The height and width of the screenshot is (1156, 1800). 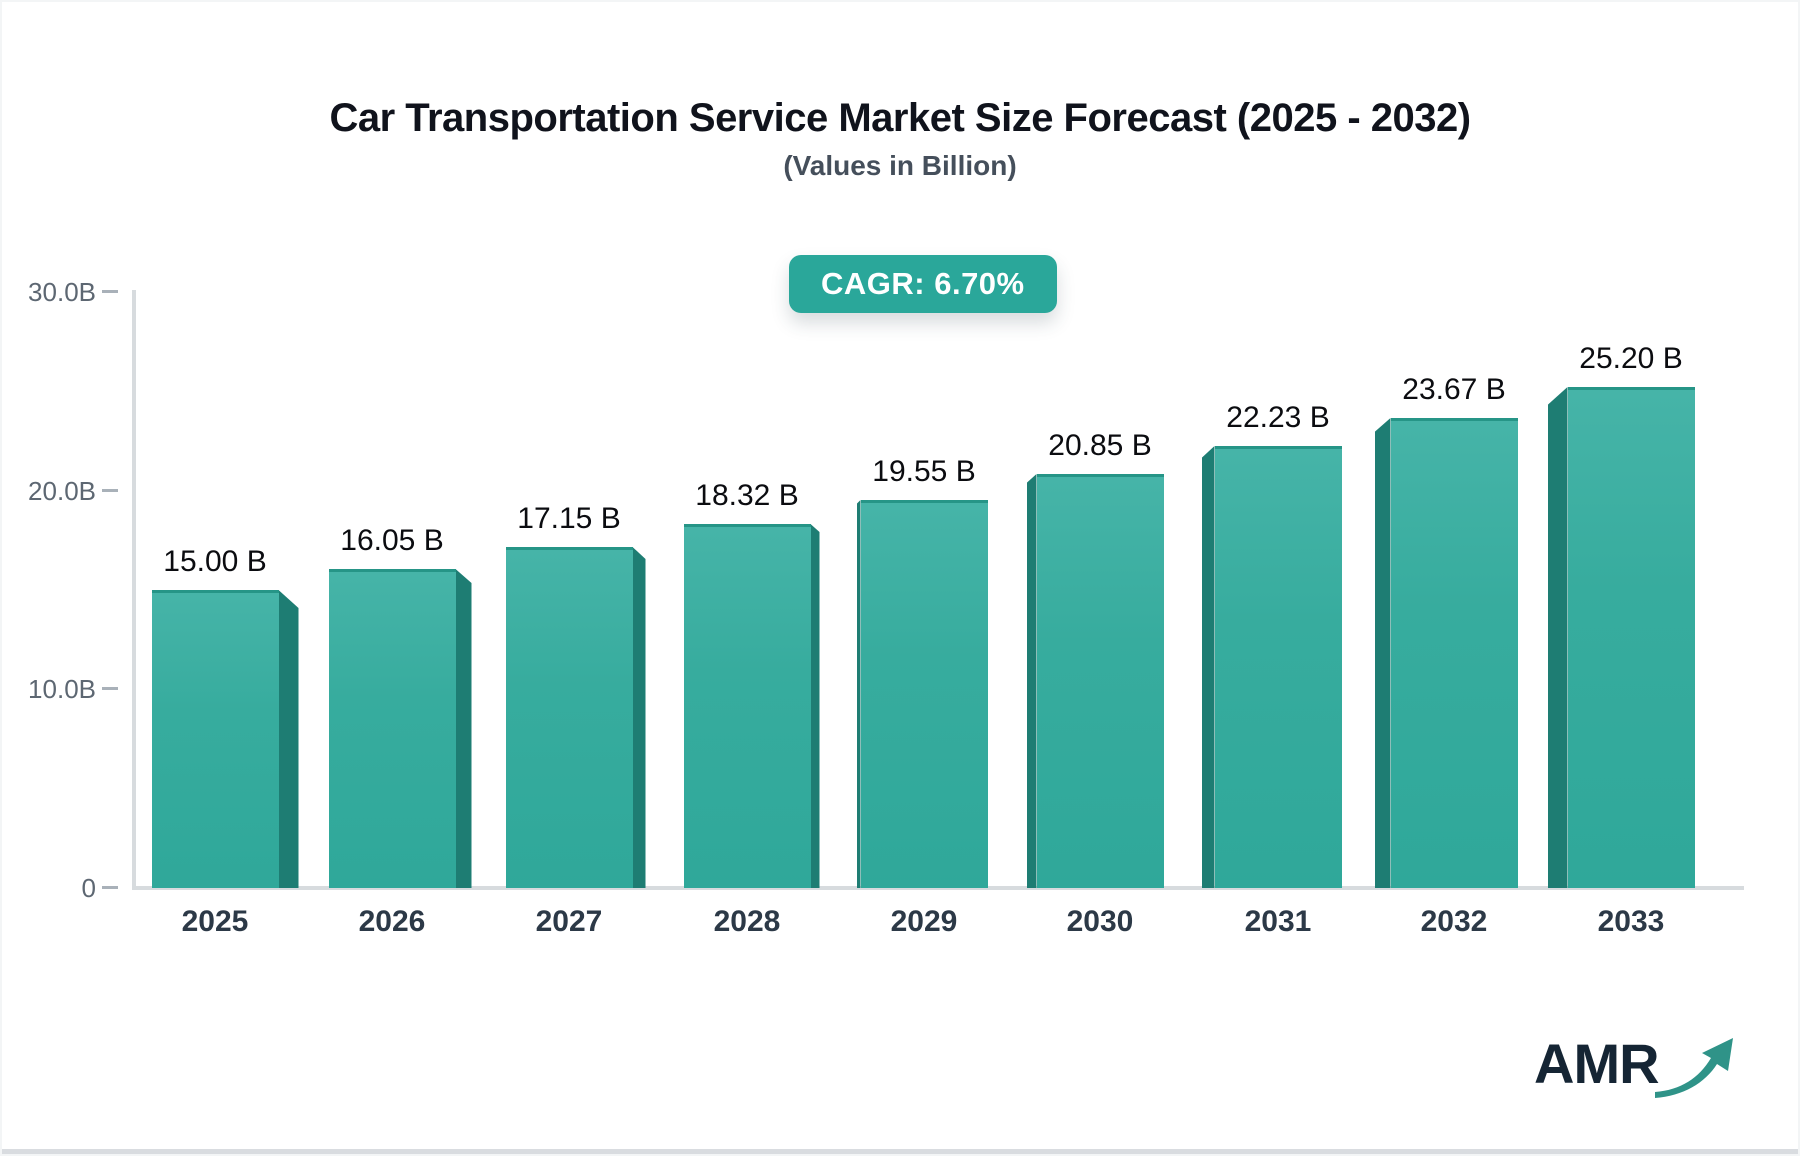 What do you see at coordinates (1631, 921) in the screenshot?
I see `x-axis-label-2033: 2033` at bounding box center [1631, 921].